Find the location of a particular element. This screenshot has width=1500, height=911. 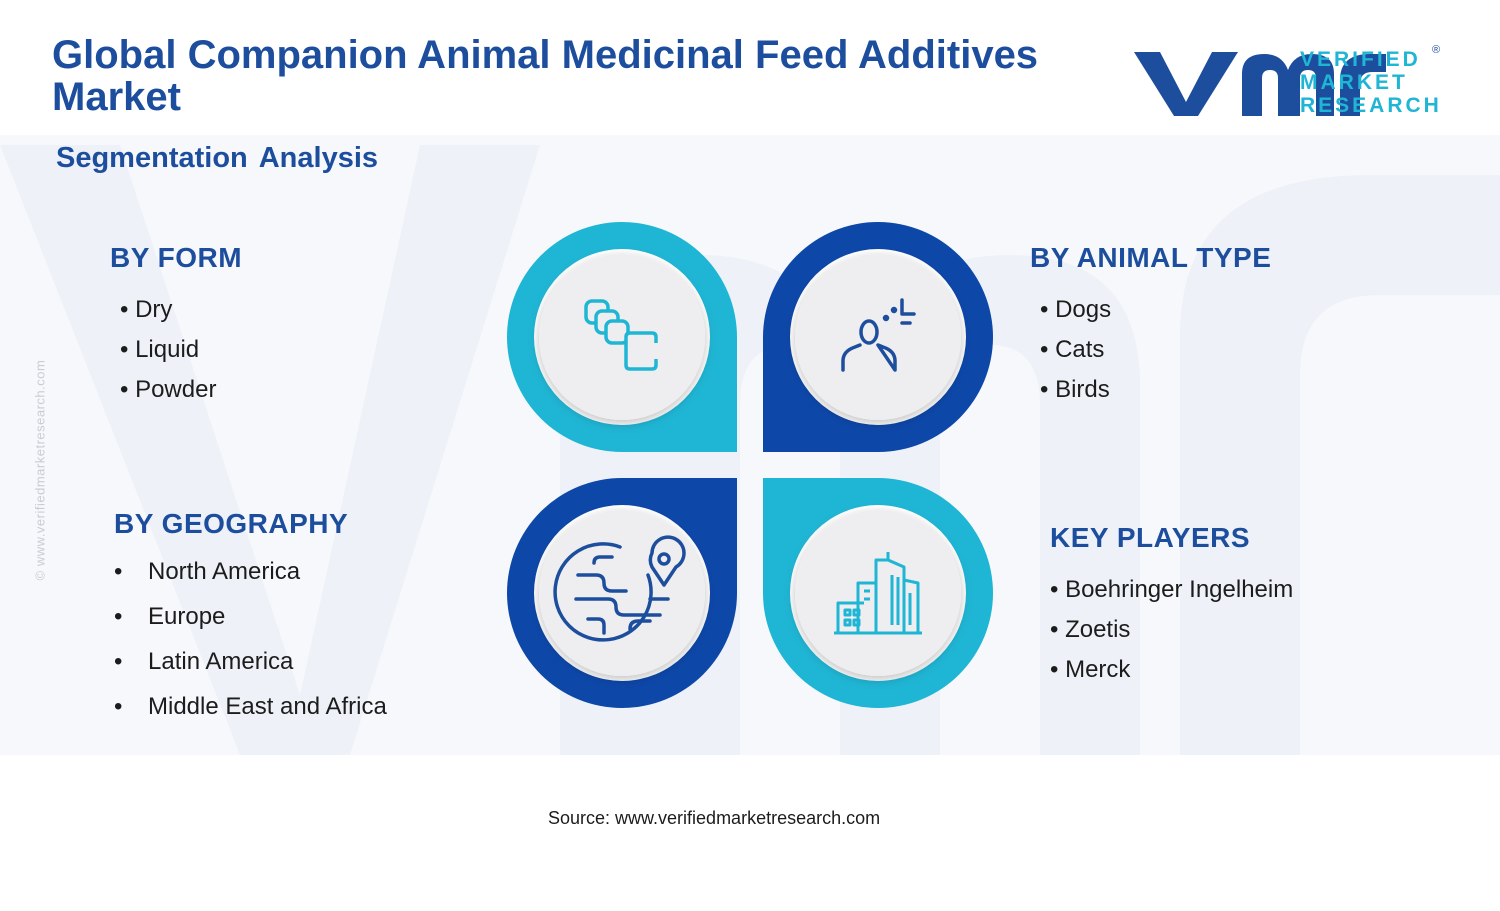

list-item-label: Europe is located at coordinates (187, 616).